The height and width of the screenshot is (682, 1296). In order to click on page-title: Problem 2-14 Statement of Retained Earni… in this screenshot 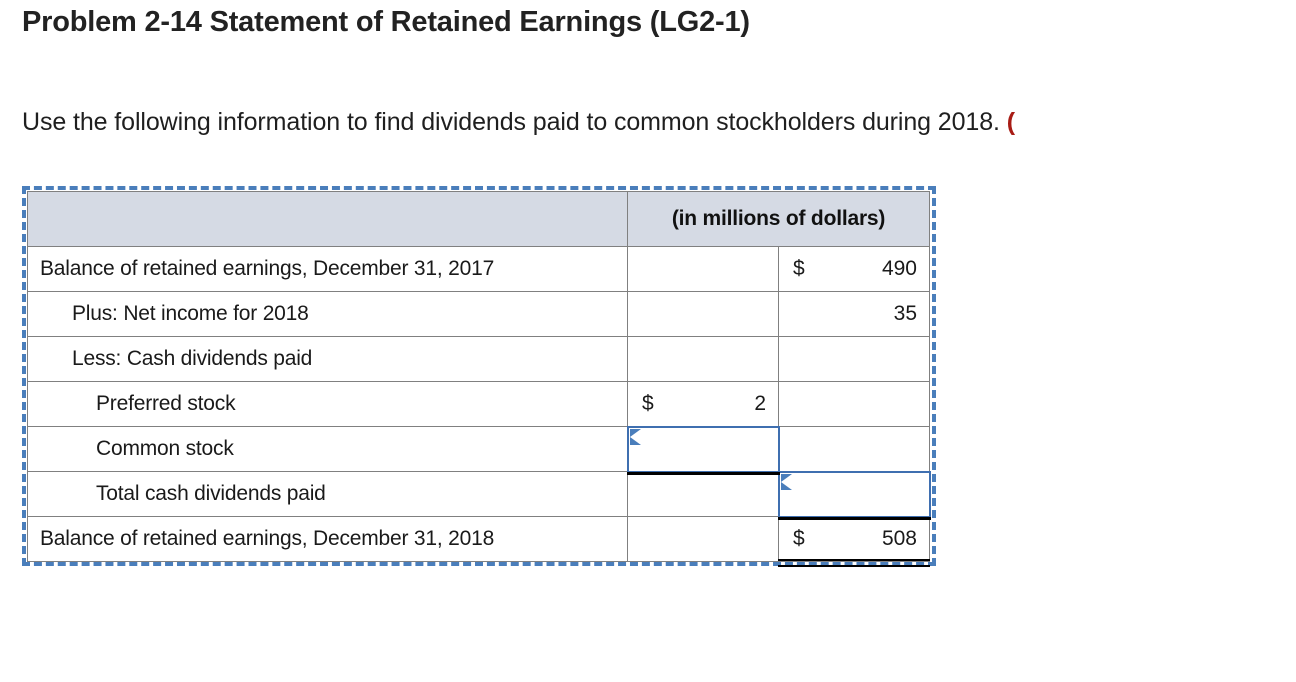, I will do `click(386, 22)`.